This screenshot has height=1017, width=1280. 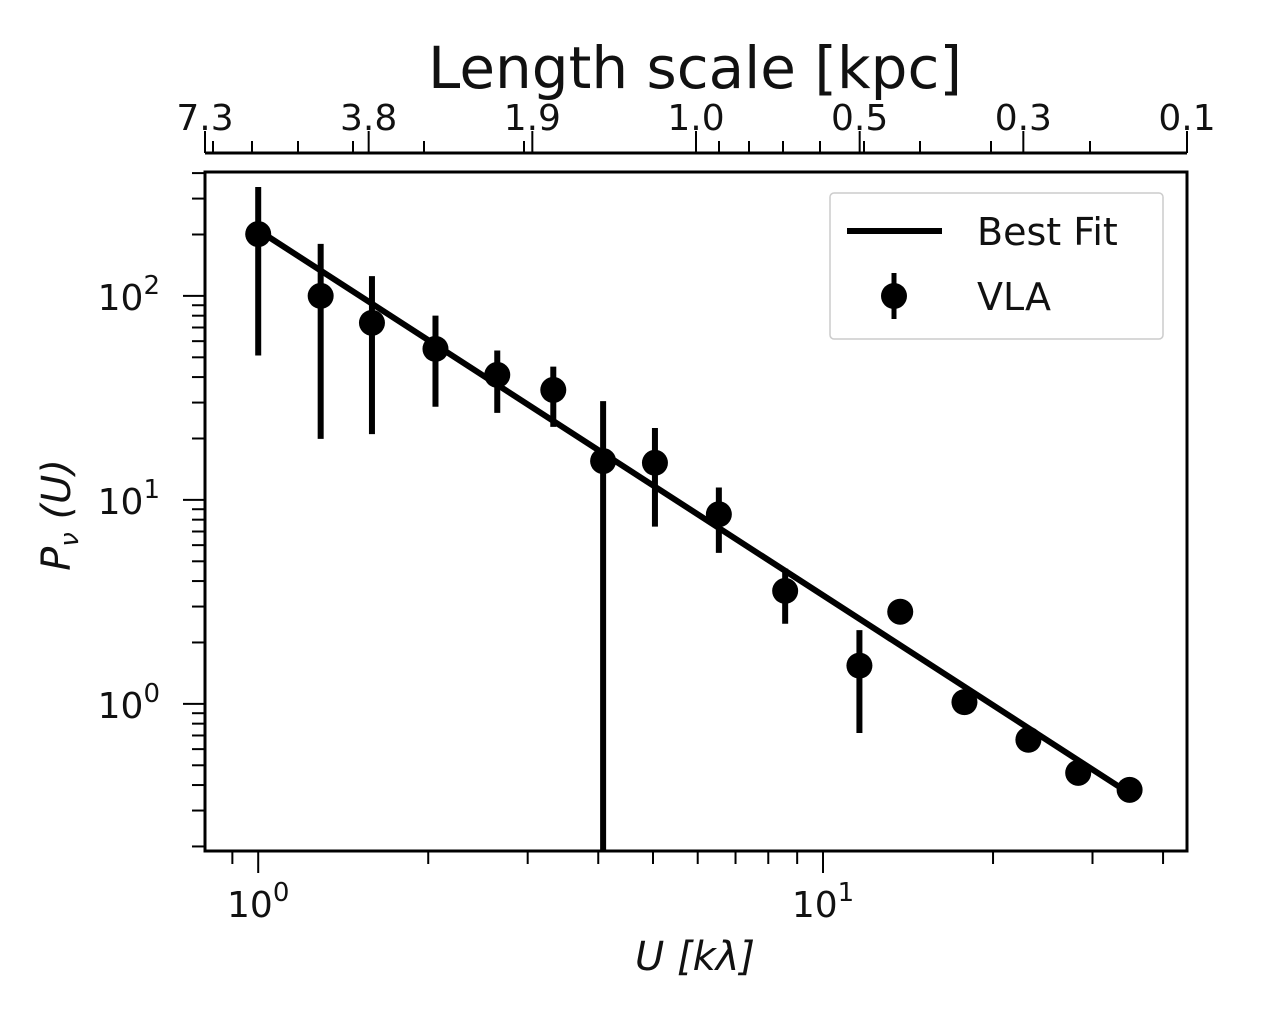 I want to click on legend-label-vla: VLA, so click(x=1014, y=297).